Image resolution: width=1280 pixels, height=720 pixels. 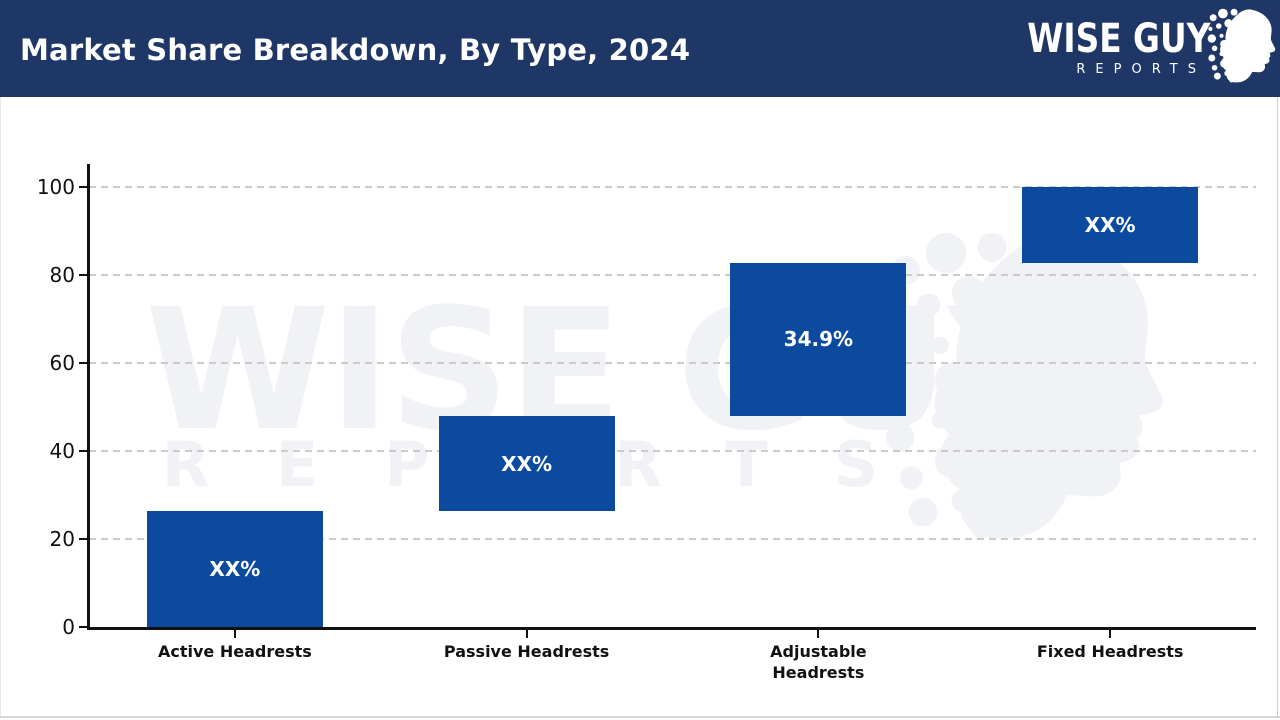 I want to click on bar-adjustable-headrests: 34.9%, so click(x=818, y=339).